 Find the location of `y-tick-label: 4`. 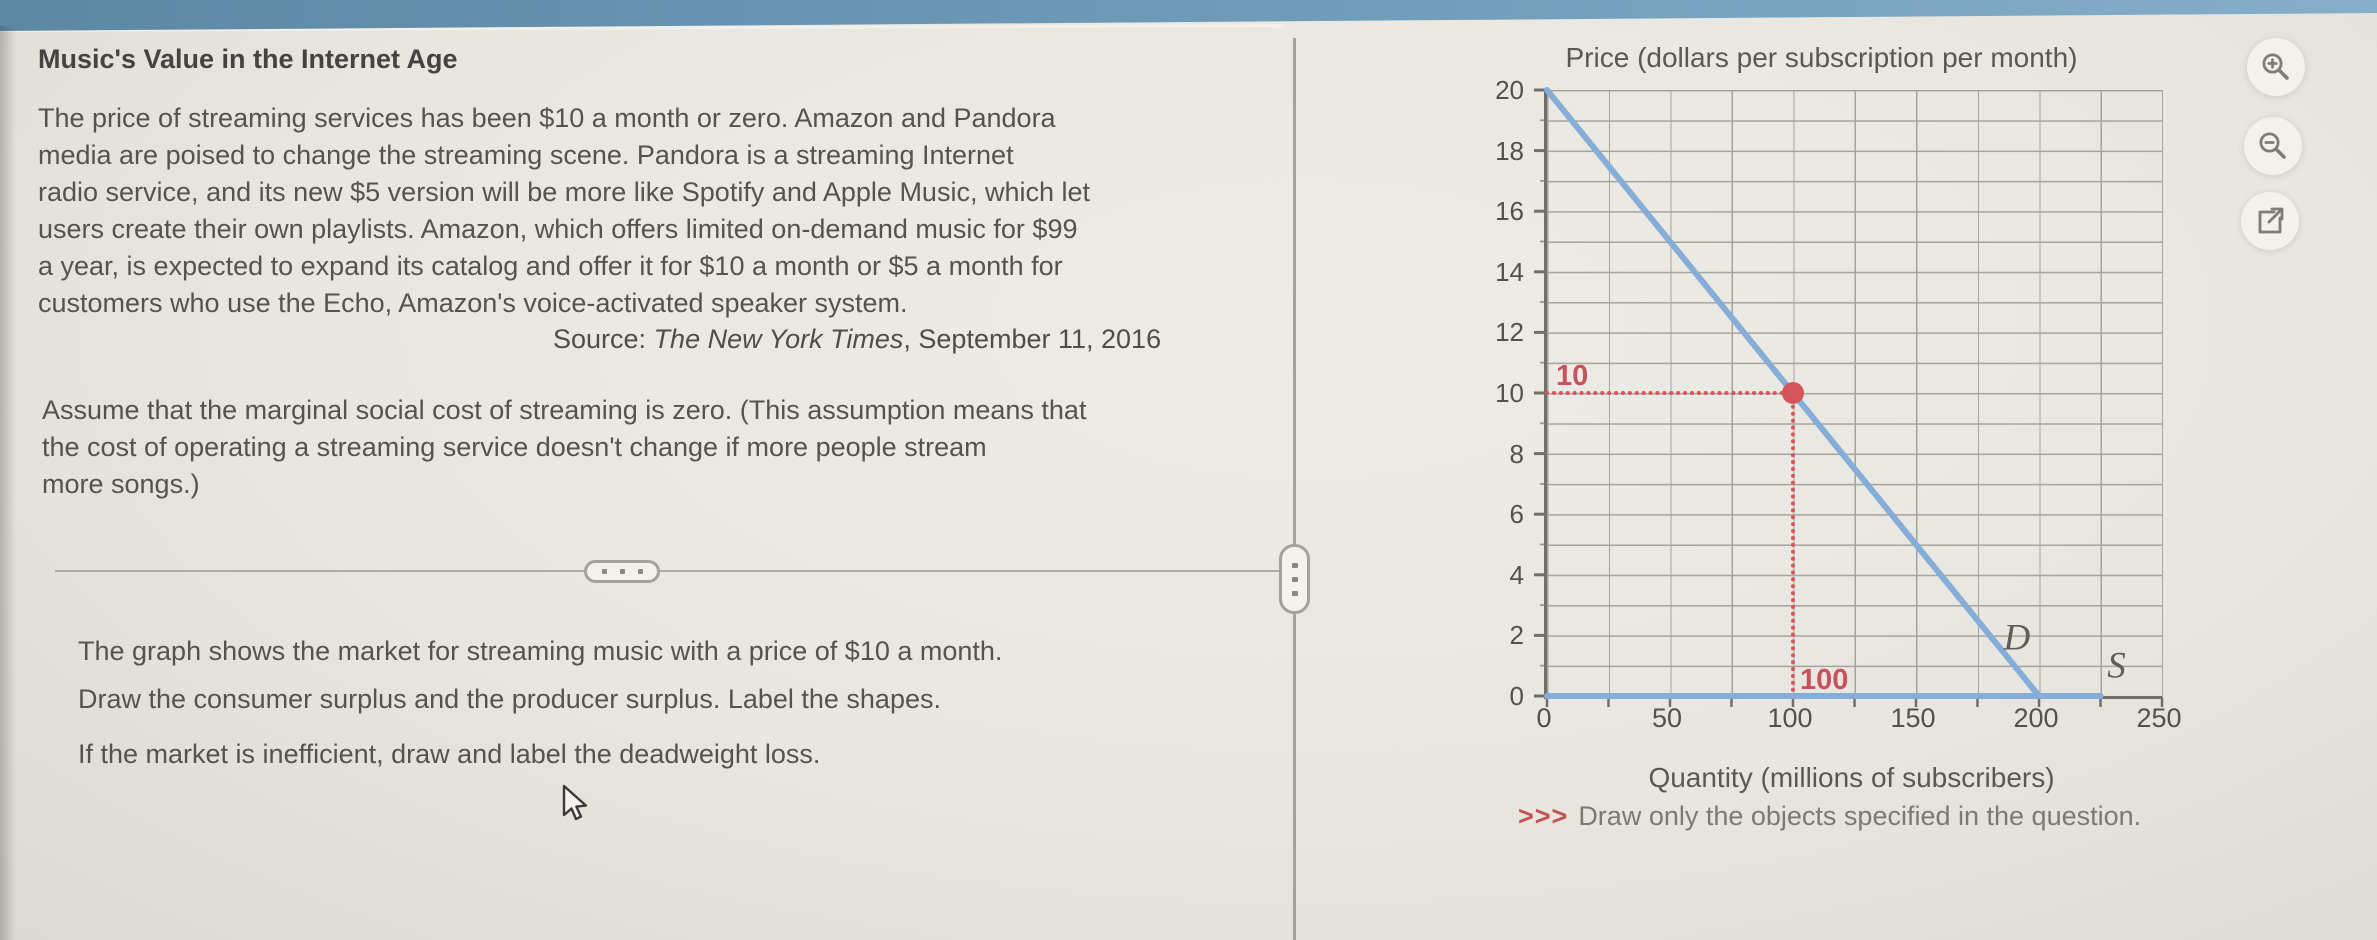

y-tick-label: 4 is located at coordinates (1516, 574).